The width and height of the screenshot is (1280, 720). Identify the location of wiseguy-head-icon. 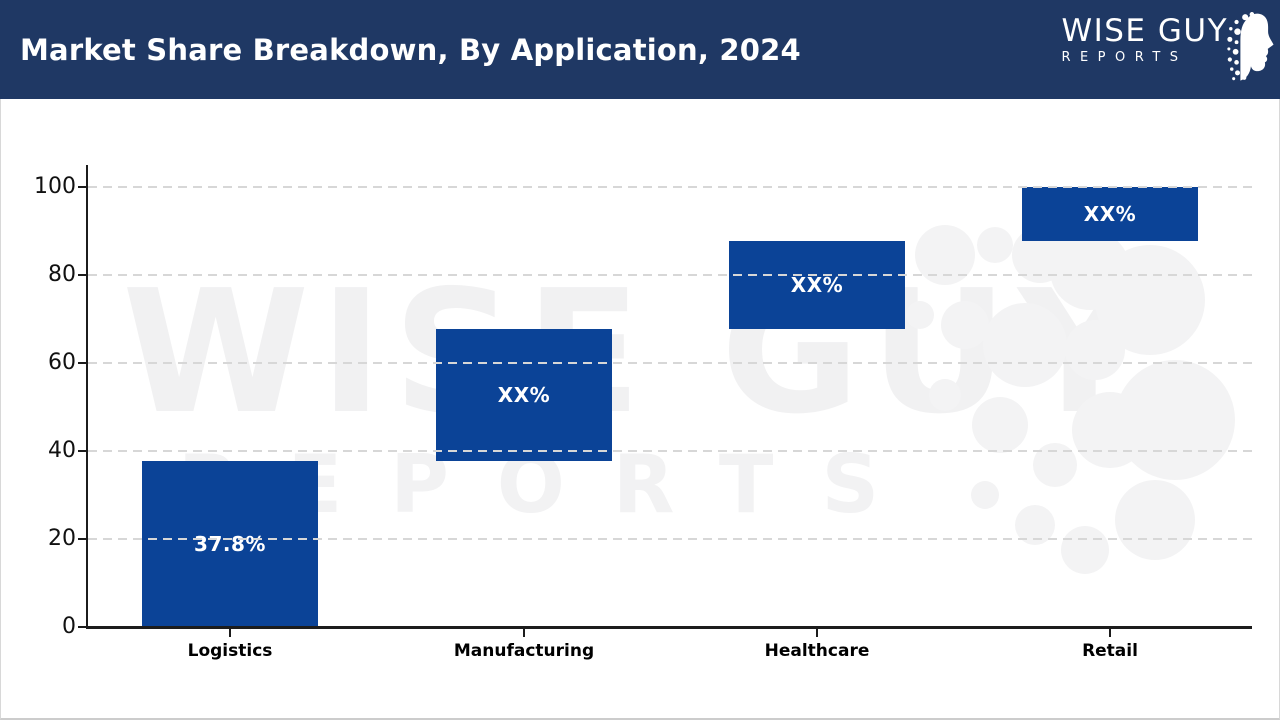
(1250, 46).